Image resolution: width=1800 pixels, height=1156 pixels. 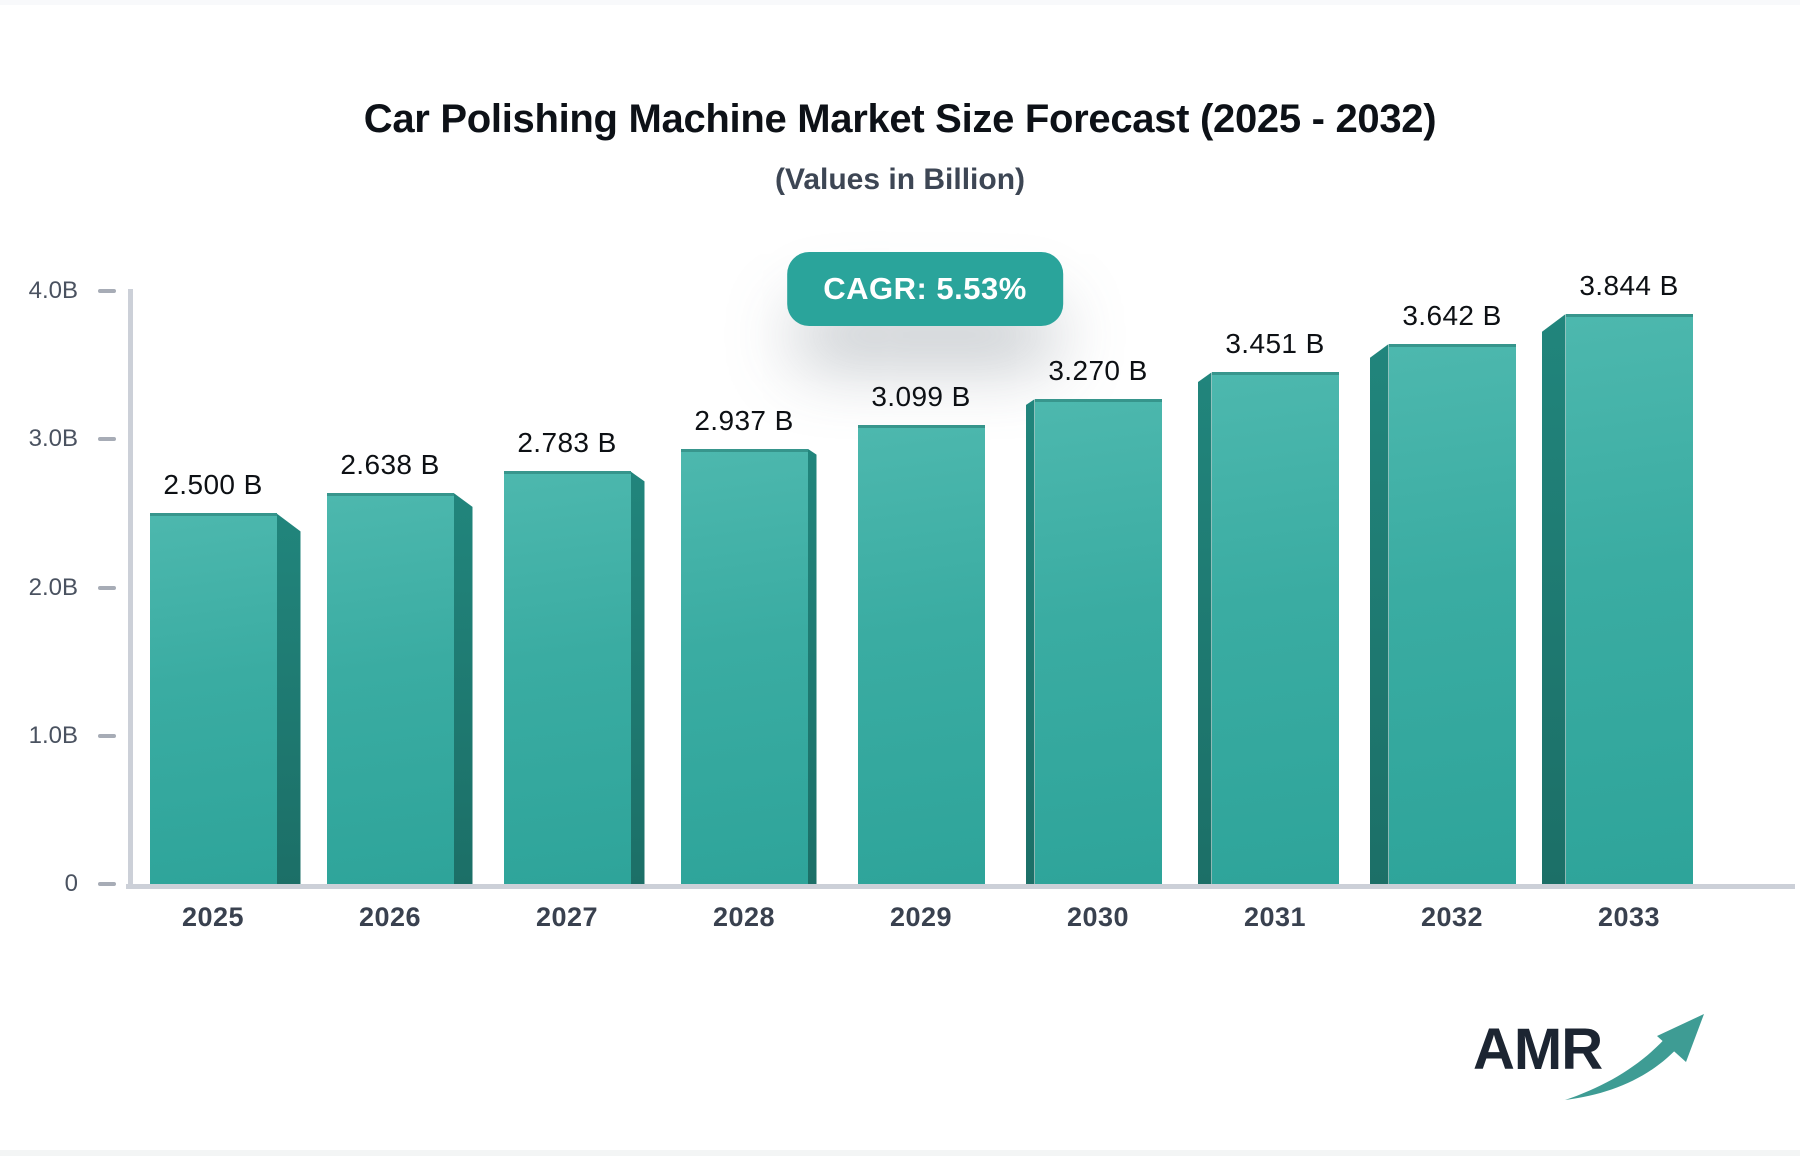 I want to click on cagr-badge: CAGR: 5.53%, so click(x=925, y=289).